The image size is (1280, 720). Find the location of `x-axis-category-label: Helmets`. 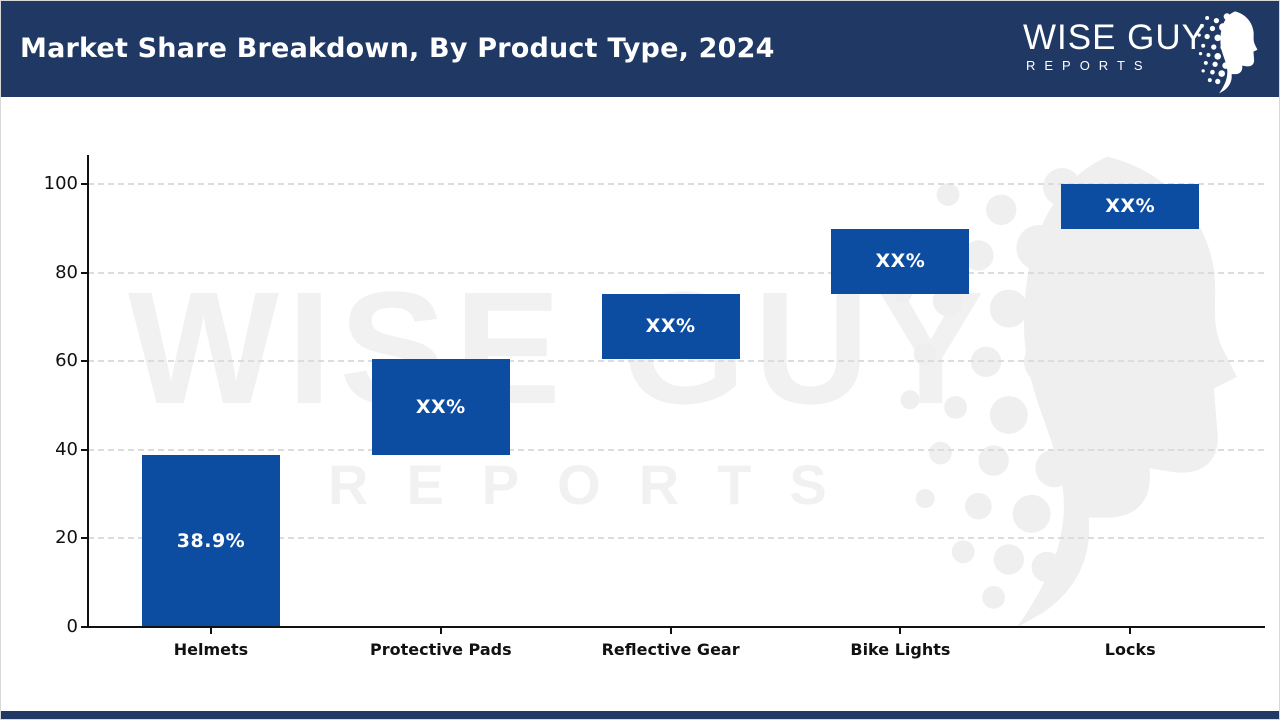

x-axis-category-label: Helmets is located at coordinates (211, 649).